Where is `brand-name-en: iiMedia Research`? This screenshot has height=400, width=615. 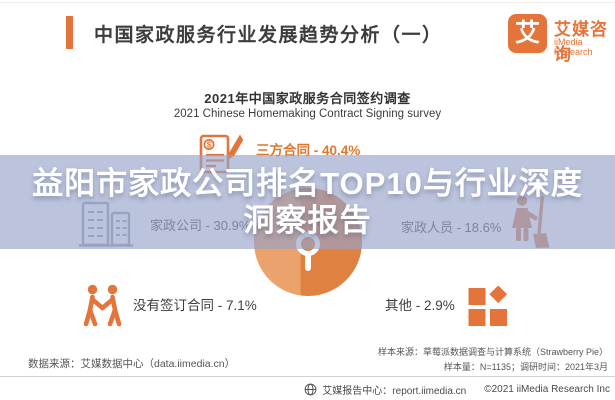
brand-name-en: iiMedia Research is located at coordinates (573, 47).